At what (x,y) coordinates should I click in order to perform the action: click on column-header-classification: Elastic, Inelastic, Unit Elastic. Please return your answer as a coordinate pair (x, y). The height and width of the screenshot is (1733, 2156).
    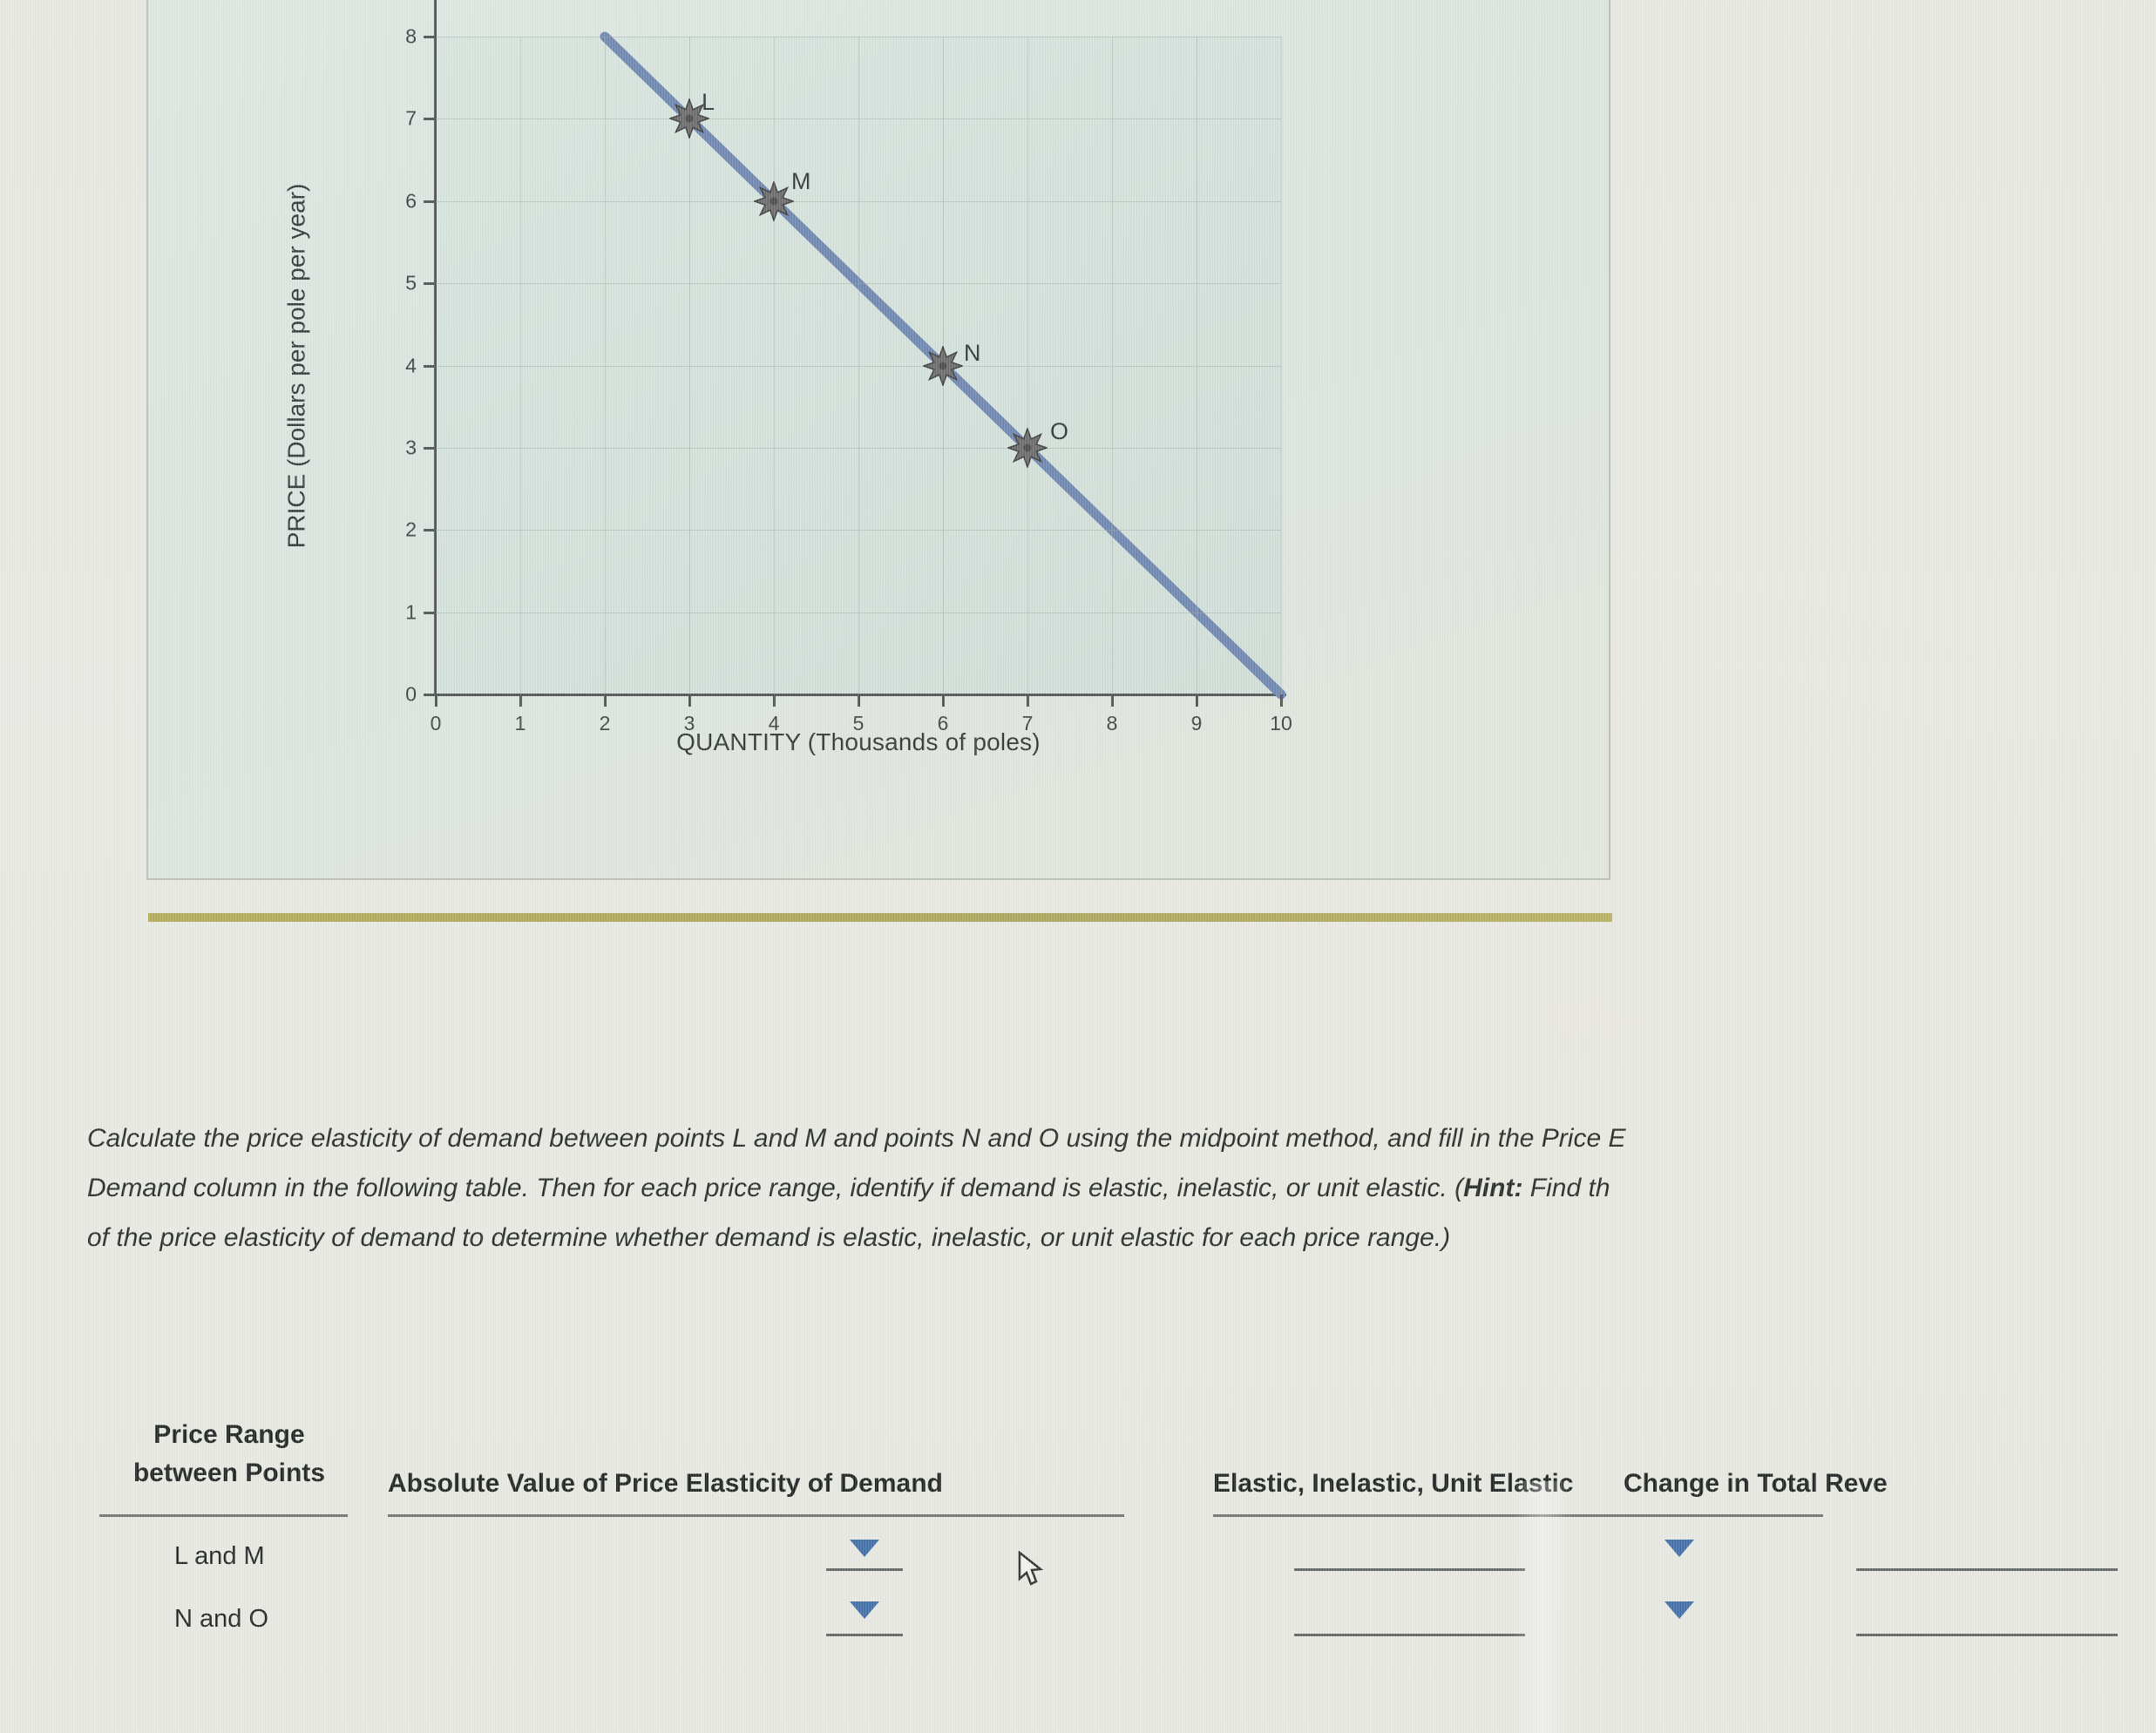
    Looking at the image, I should click on (1394, 1483).